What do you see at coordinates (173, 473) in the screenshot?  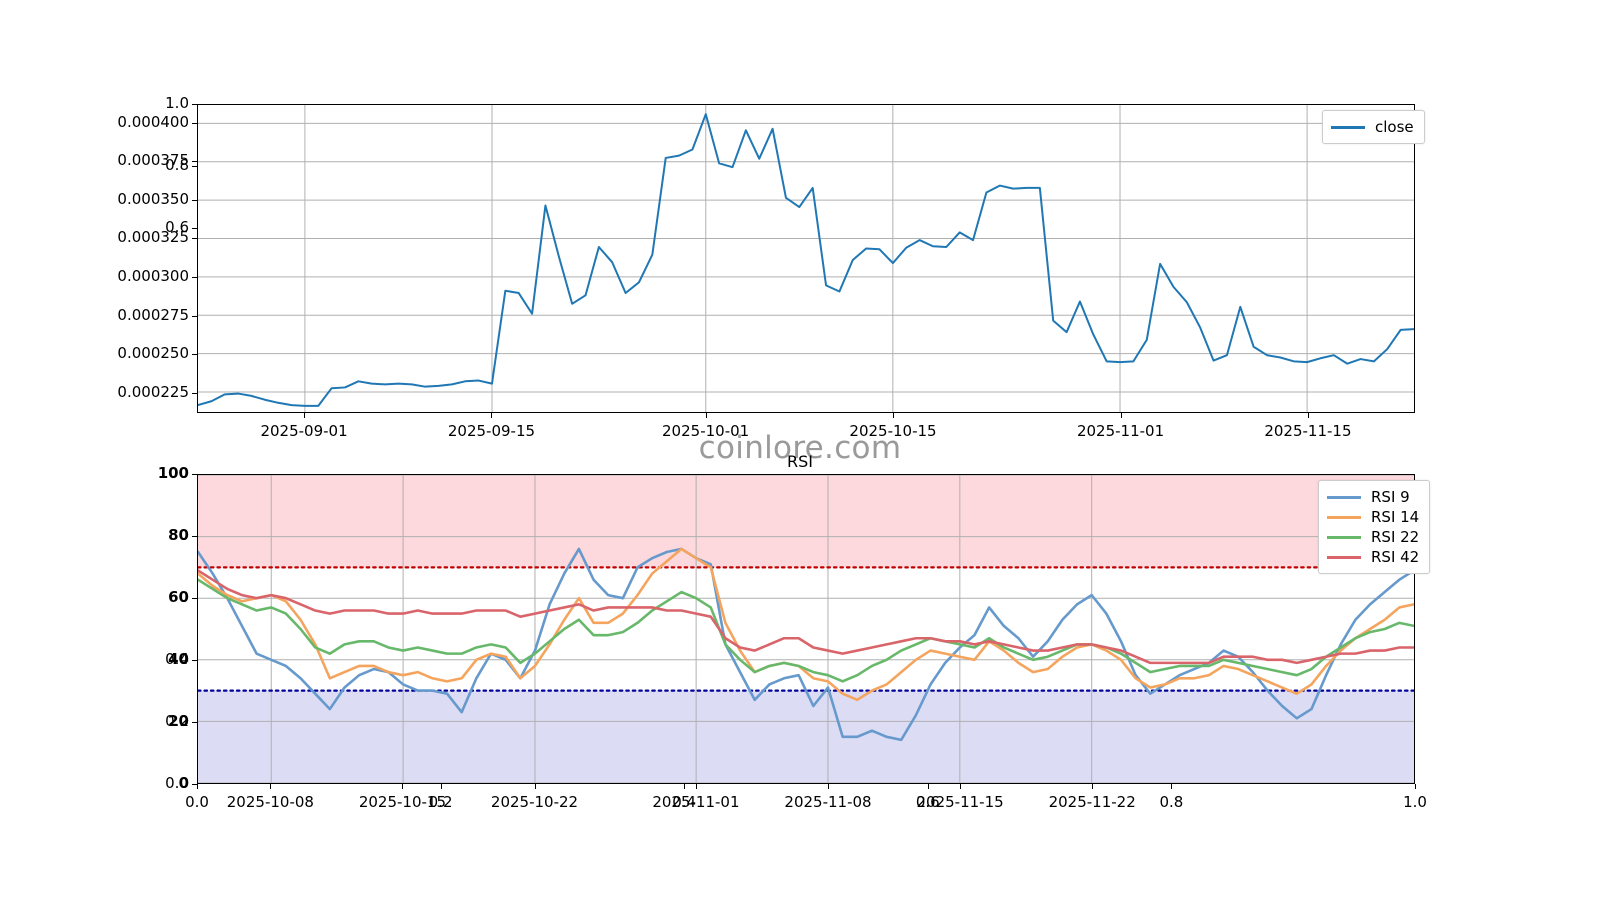 I see `rsi-y-tick-label: 100` at bounding box center [173, 473].